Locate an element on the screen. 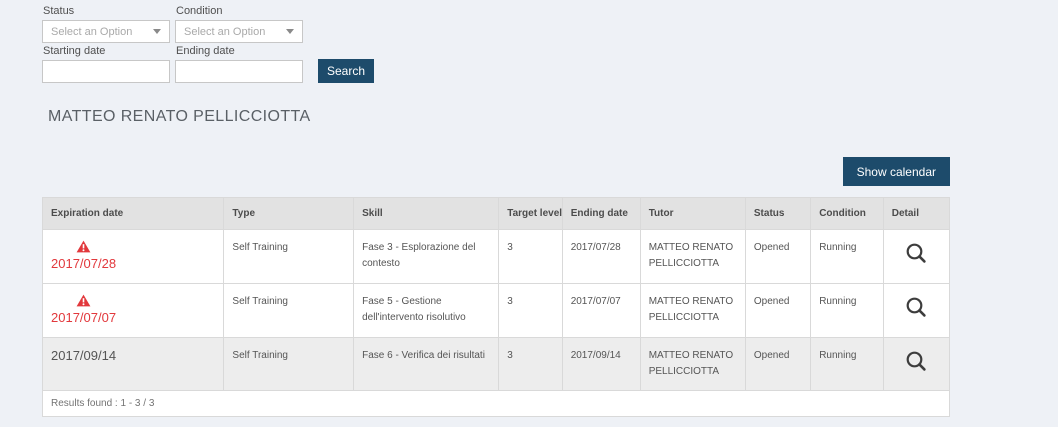 Image resolution: width=1058 pixels, height=427 pixels. status-field: Status Select an Option is located at coordinates (106, 23).